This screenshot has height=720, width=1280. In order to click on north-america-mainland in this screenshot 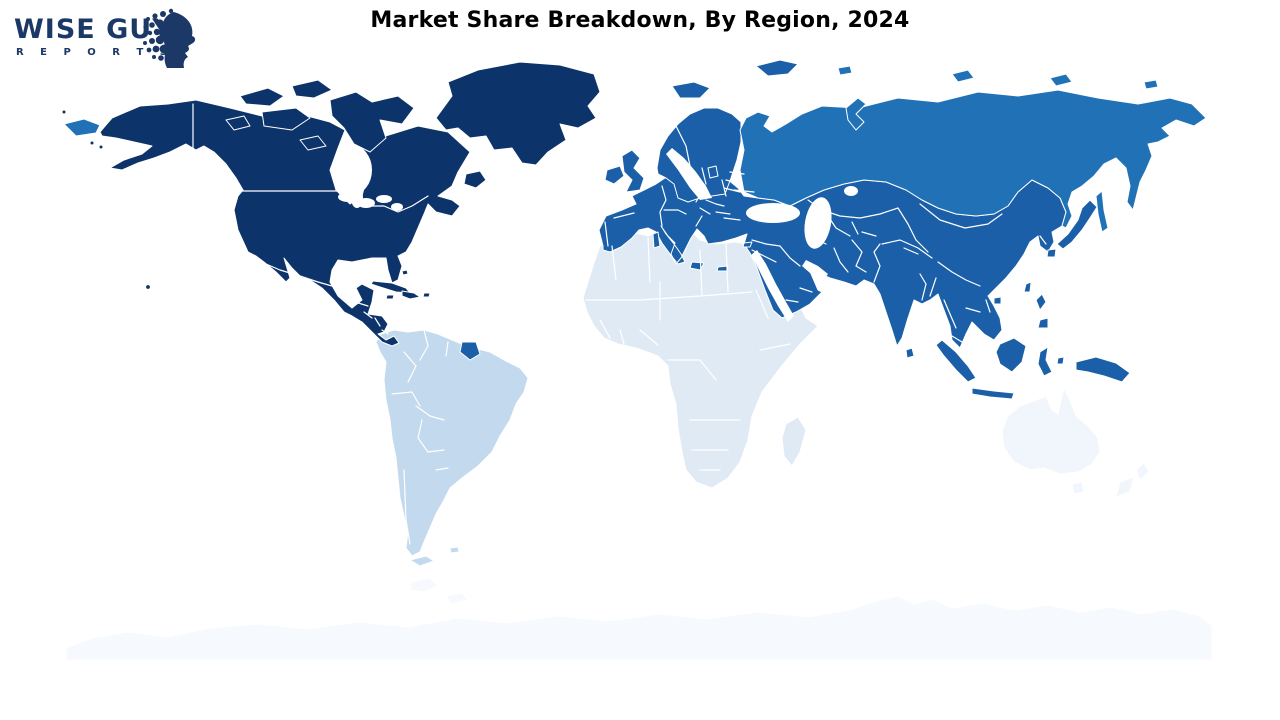, I will do `click(285, 223)`.